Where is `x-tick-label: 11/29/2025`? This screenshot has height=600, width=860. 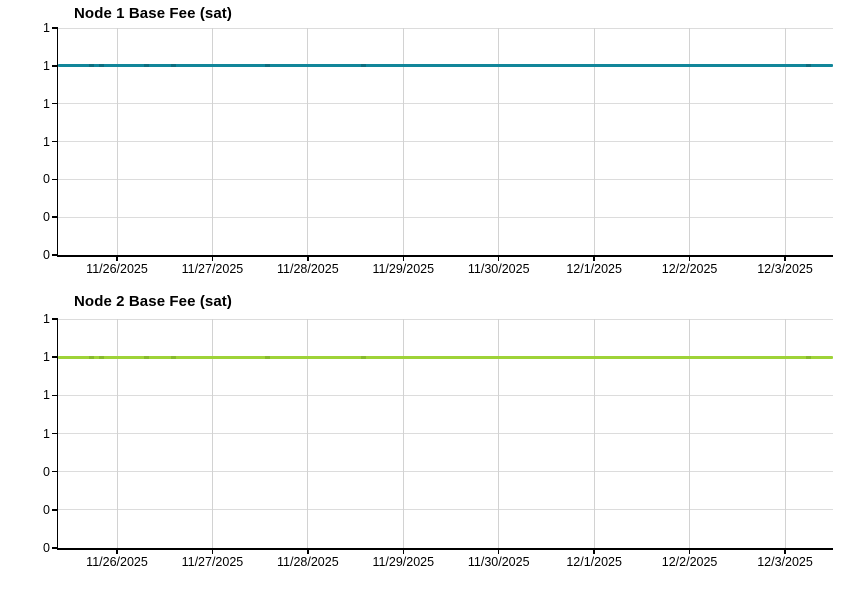 x-tick-label: 11/29/2025 is located at coordinates (403, 269).